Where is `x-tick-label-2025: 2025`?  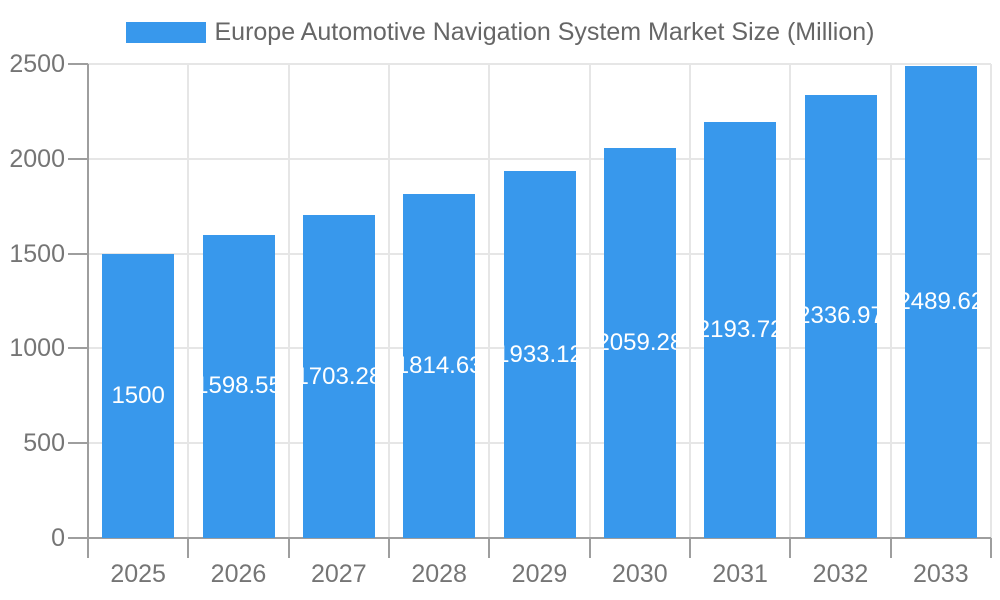
x-tick-label-2025: 2025 is located at coordinates (138, 574).